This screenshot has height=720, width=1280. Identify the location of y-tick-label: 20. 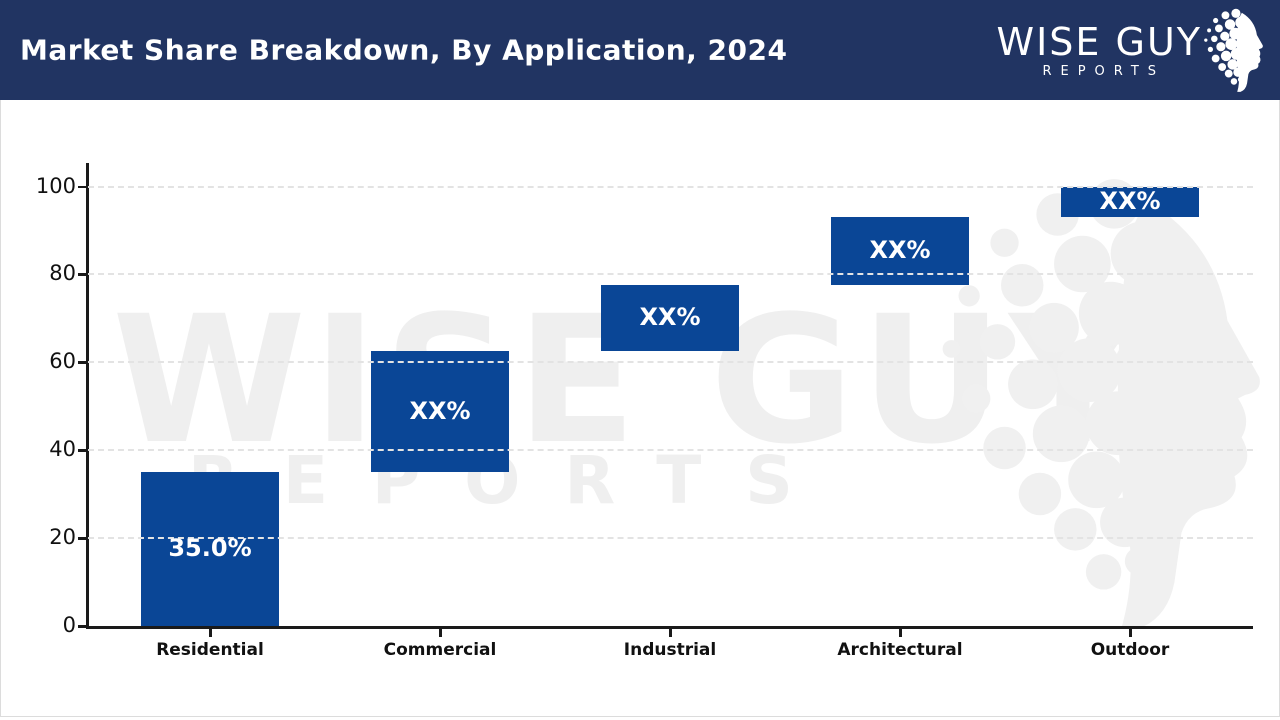
(62, 537).